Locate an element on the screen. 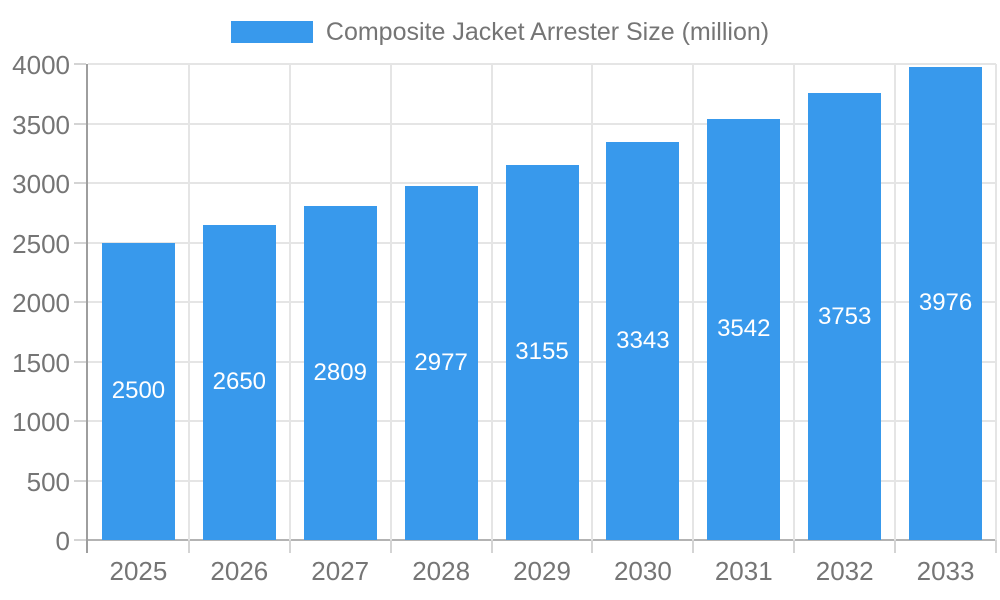 This screenshot has width=1000, height=600. y-axis-label: 1500 is located at coordinates (41, 362).